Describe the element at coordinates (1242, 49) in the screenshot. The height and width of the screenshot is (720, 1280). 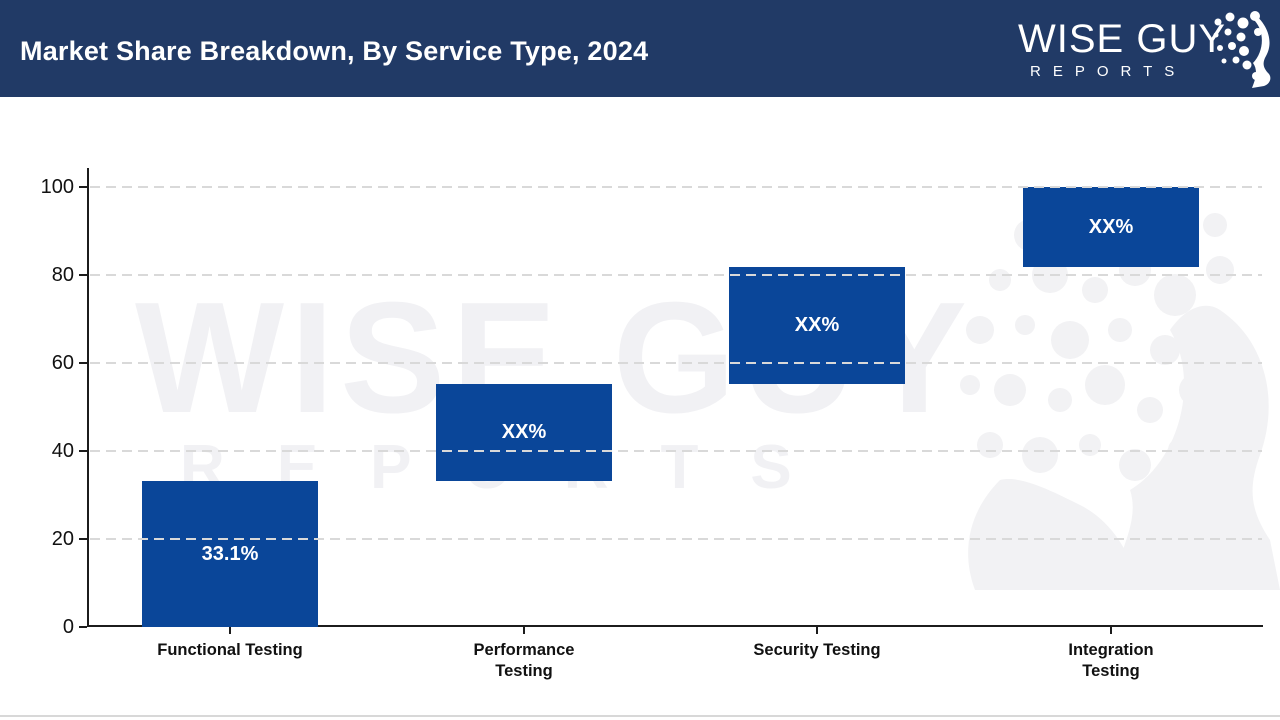
I see `logo-head-dots` at that location.